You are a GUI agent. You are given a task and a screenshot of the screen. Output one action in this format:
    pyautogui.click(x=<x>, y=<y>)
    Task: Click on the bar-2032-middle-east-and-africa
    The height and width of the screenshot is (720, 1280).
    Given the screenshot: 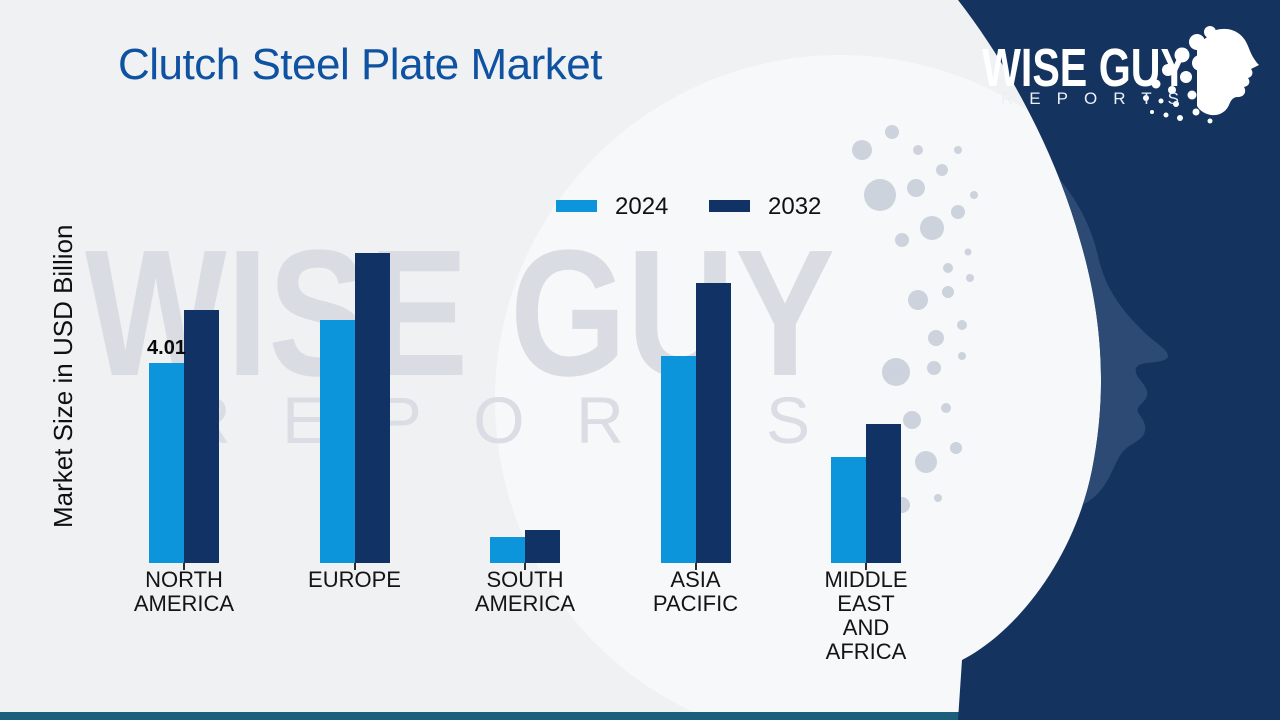 What is the action you would take?
    pyautogui.click(x=883, y=493)
    